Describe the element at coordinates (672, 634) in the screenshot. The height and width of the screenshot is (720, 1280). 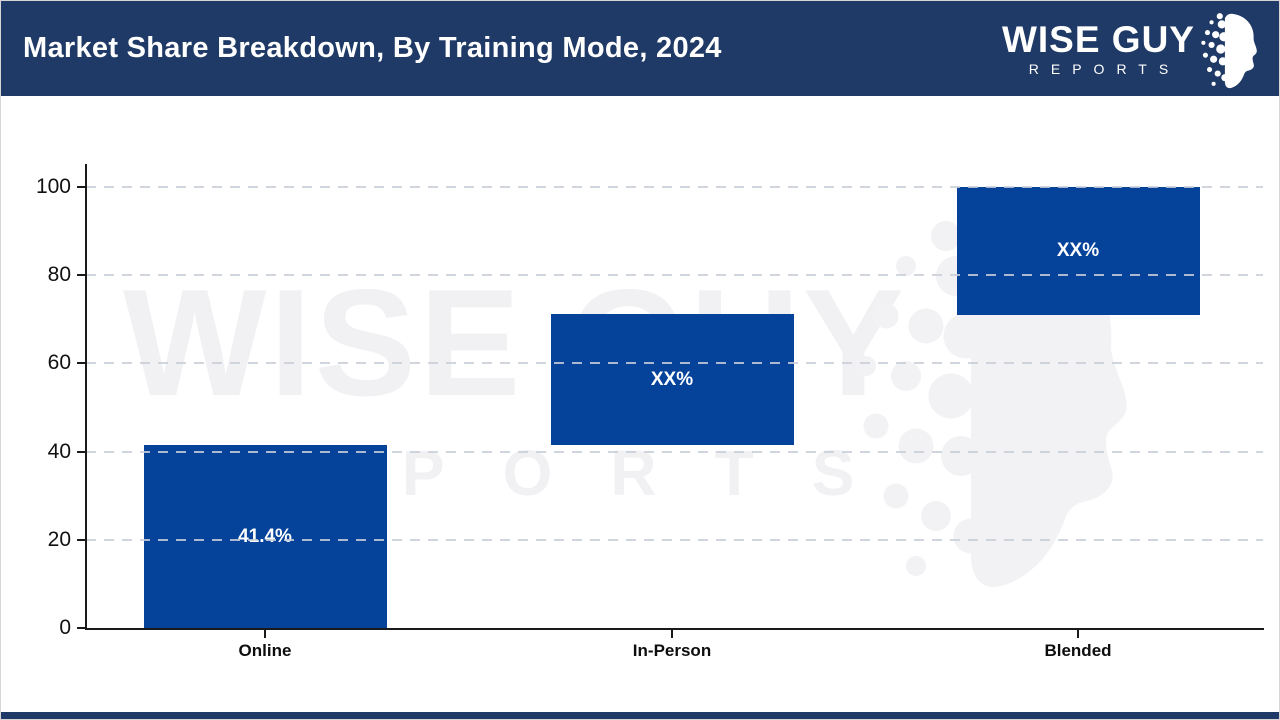
I see `x-tick-in-person` at that location.